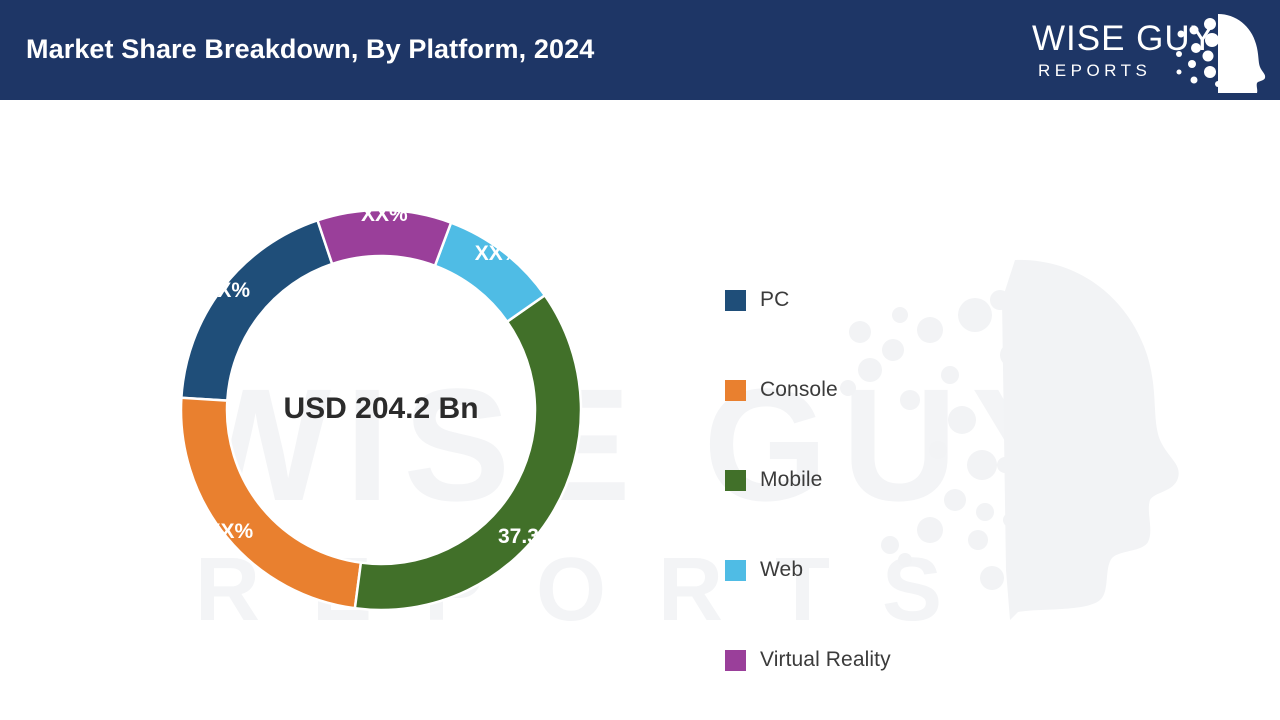 This screenshot has height=720, width=1280. What do you see at coordinates (1221, 53) in the screenshot?
I see `logo-head-icon` at bounding box center [1221, 53].